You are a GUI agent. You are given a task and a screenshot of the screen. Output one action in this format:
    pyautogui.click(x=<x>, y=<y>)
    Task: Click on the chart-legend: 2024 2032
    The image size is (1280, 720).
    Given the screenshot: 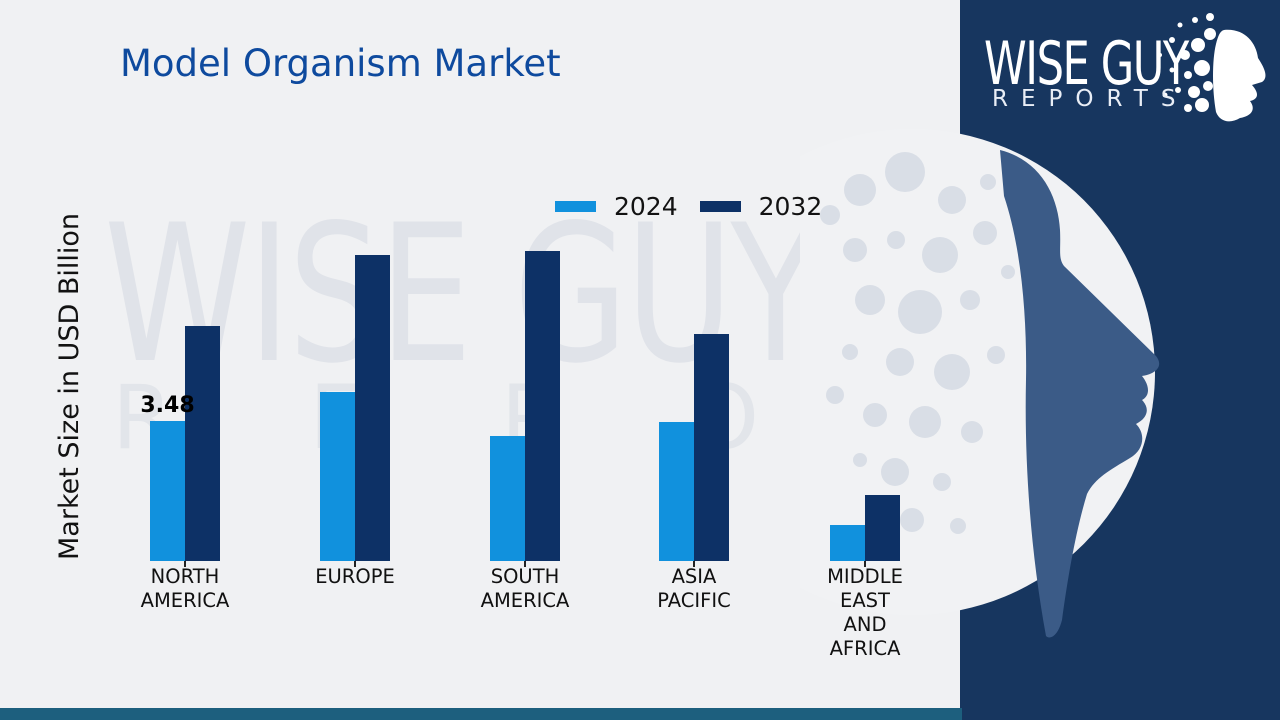 What is the action you would take?
    pyautogui.click(x=688, y=206)
    